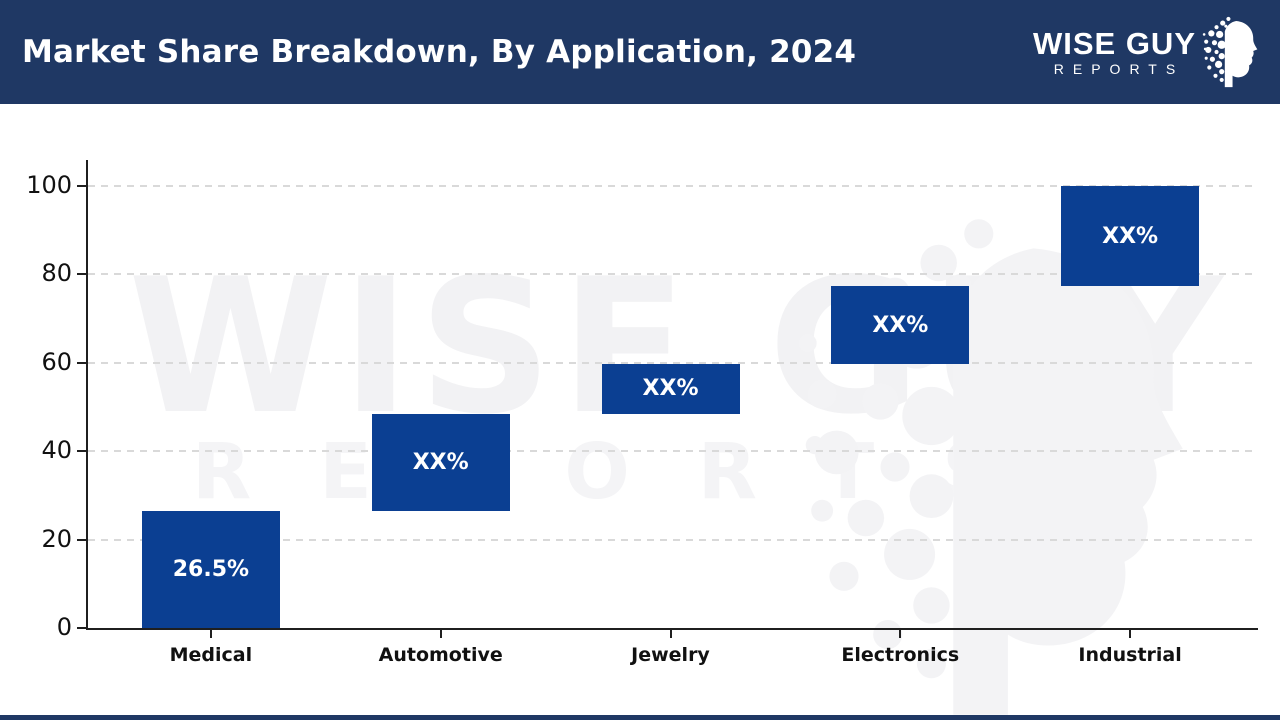 Image resolution: width=1280 pixels, height=720 pixels. I want to click on wiseguy-head-icon, so click(1230, 52).